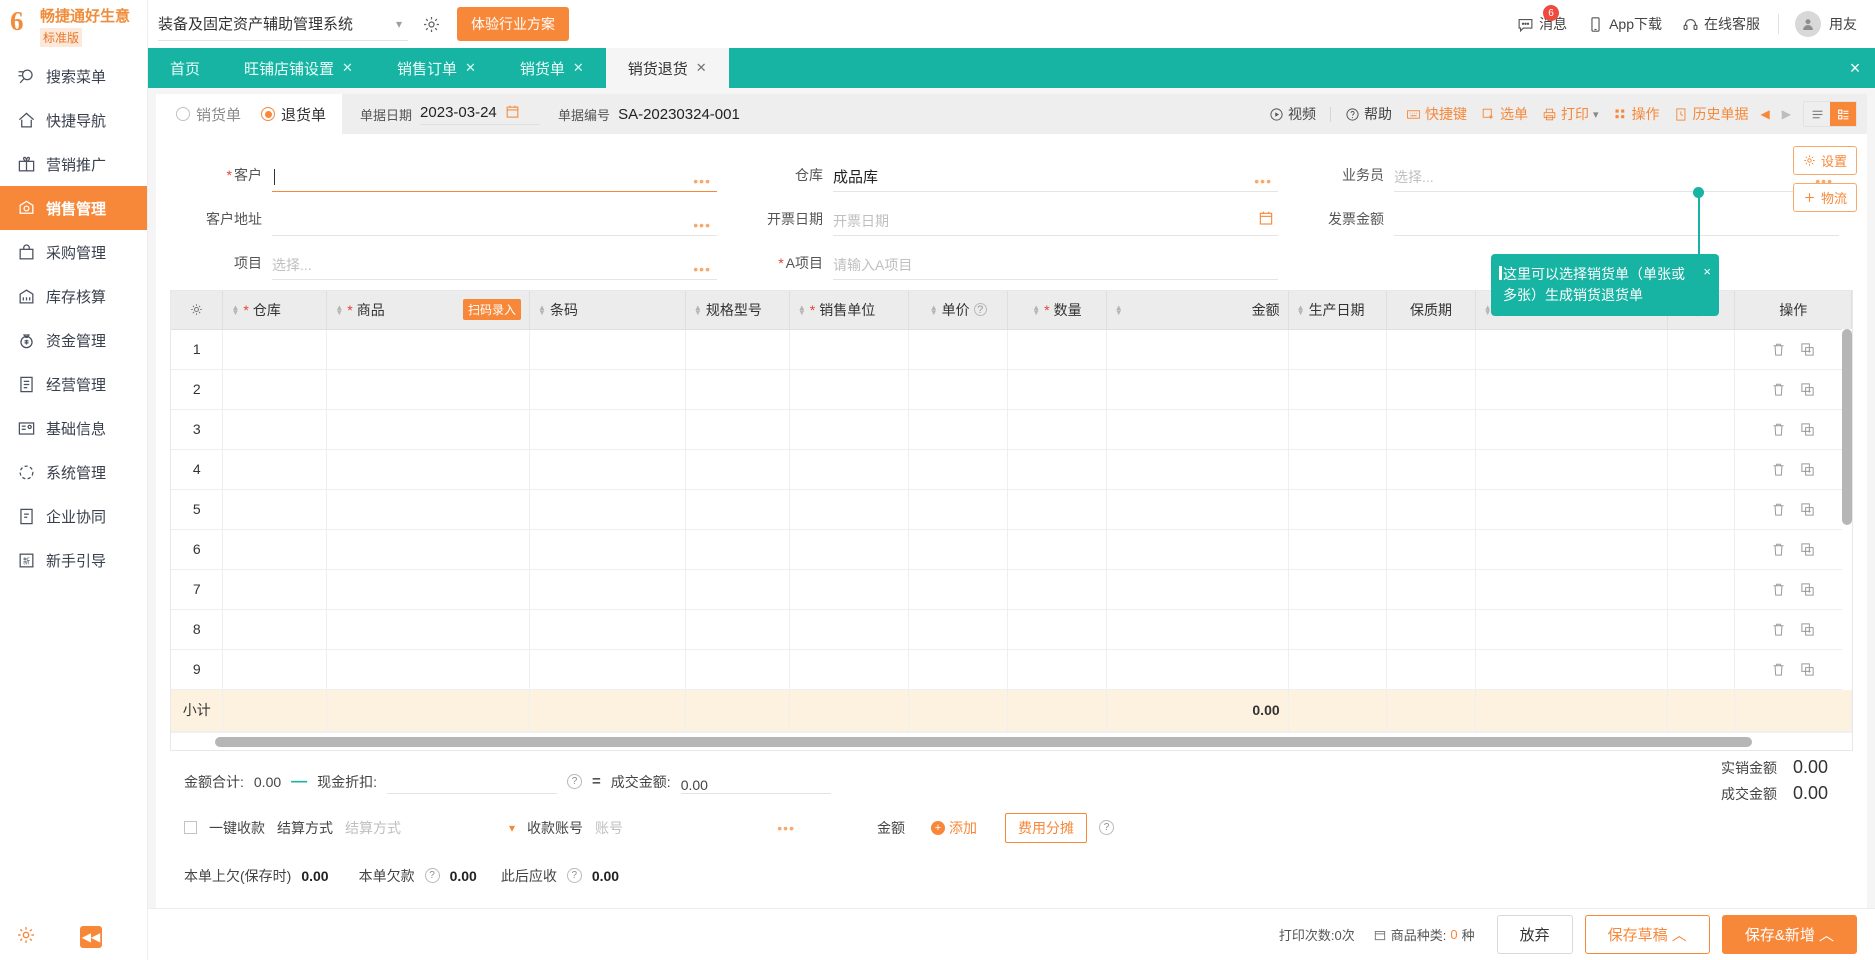  What do you see at coordinates (73, 384) in the screenshot?
I see `sidebar-item-operations: 经营管理` at bounding box center [73, 384].